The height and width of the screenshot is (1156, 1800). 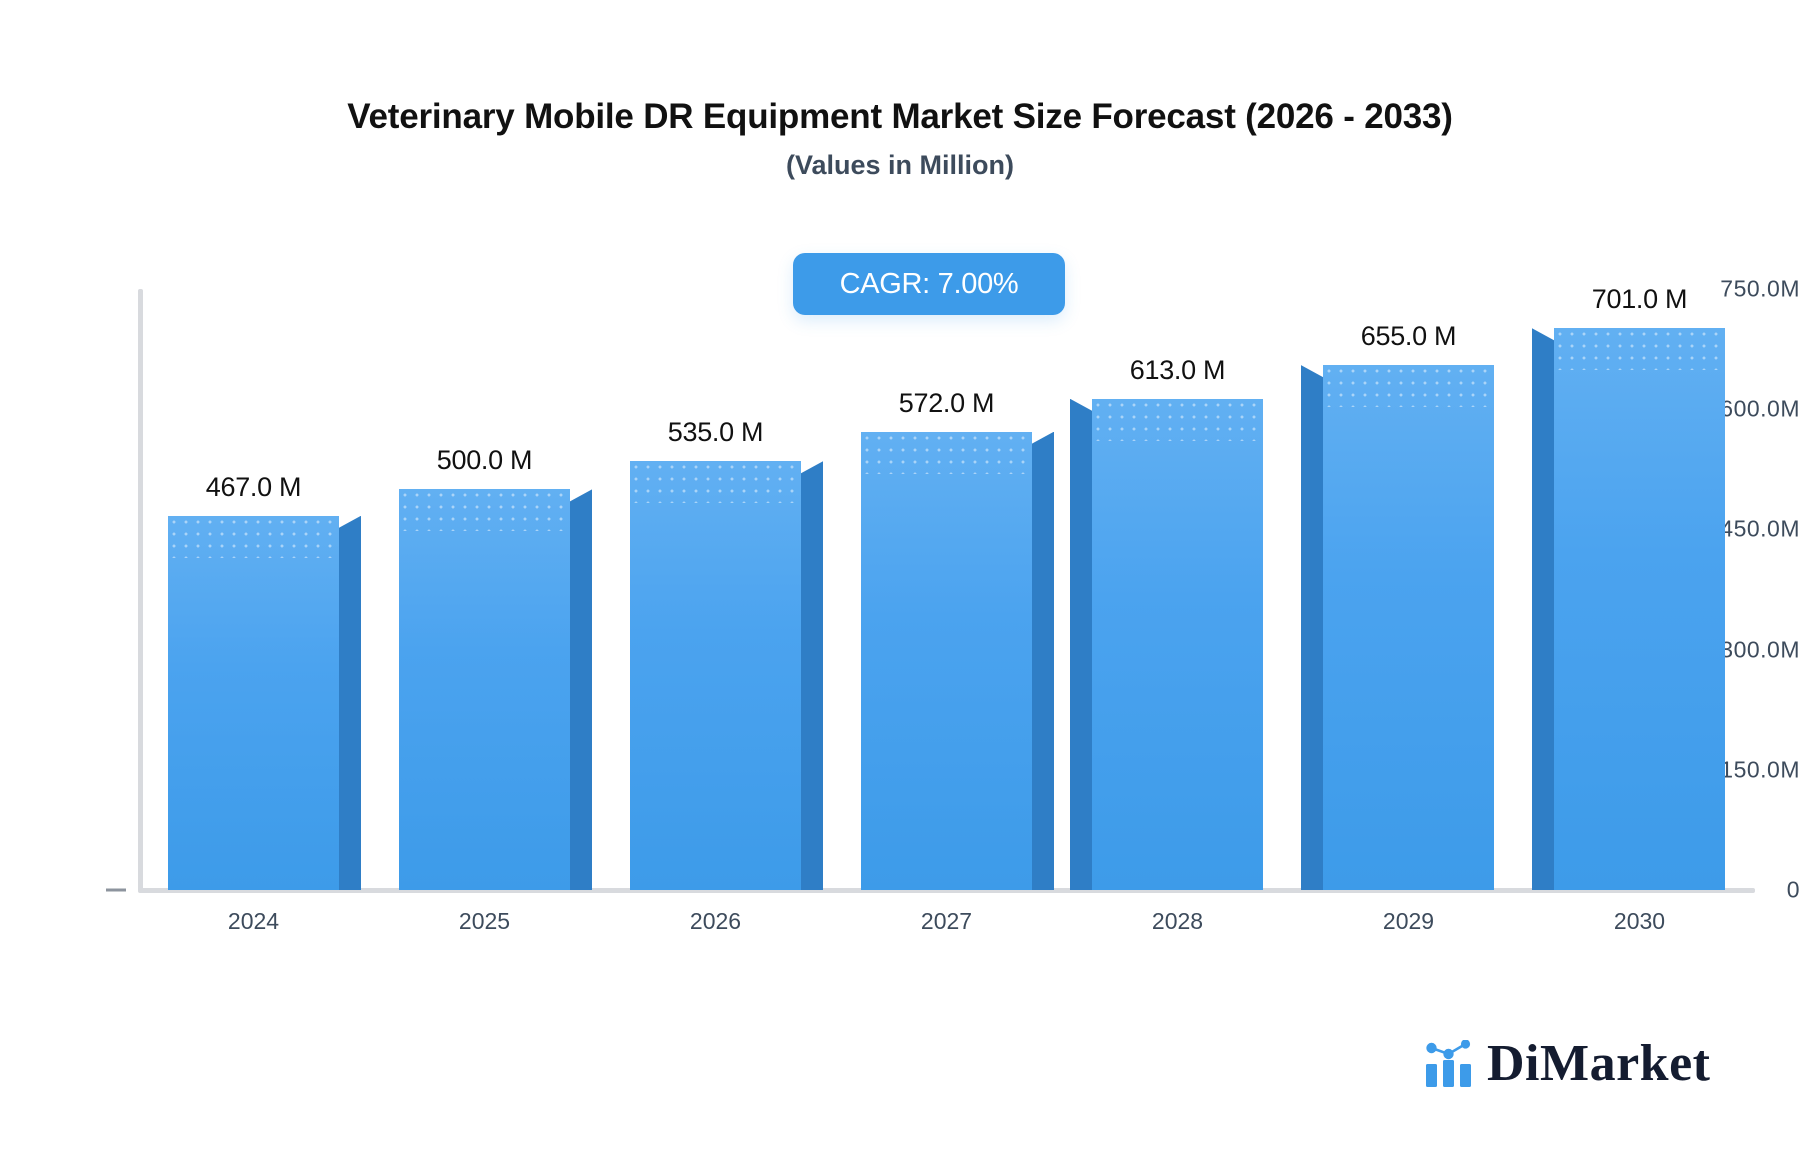 I want to click on bar-value-label: 535.0 M, so click(x=715, y=432).